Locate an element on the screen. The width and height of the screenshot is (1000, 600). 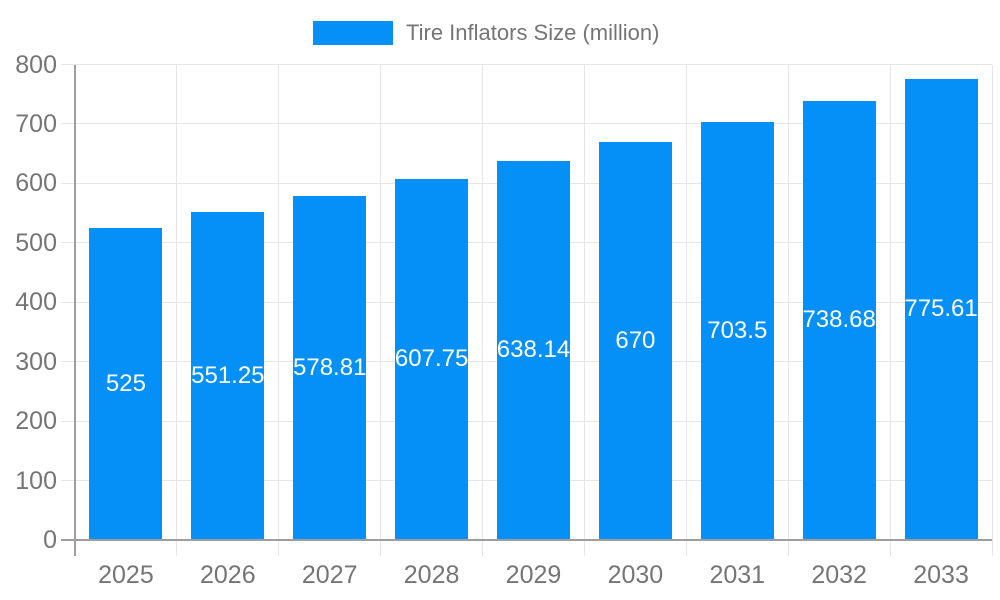
x-axis-baseline is located at coordinates (526, 540).